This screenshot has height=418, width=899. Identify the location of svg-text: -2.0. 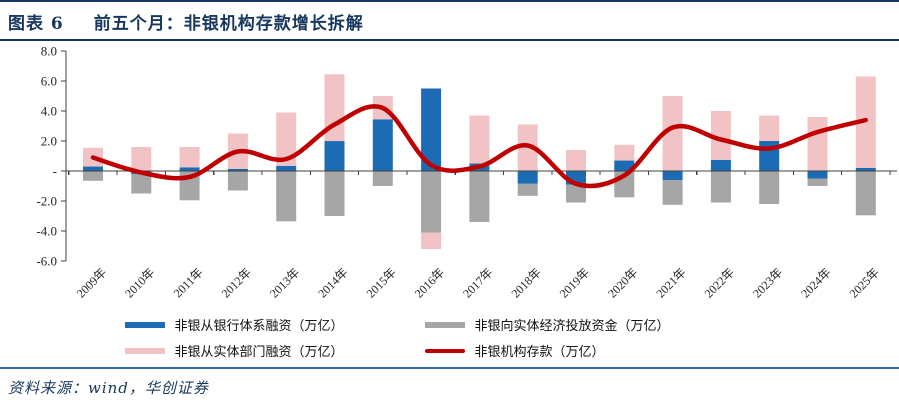
(46, 201).